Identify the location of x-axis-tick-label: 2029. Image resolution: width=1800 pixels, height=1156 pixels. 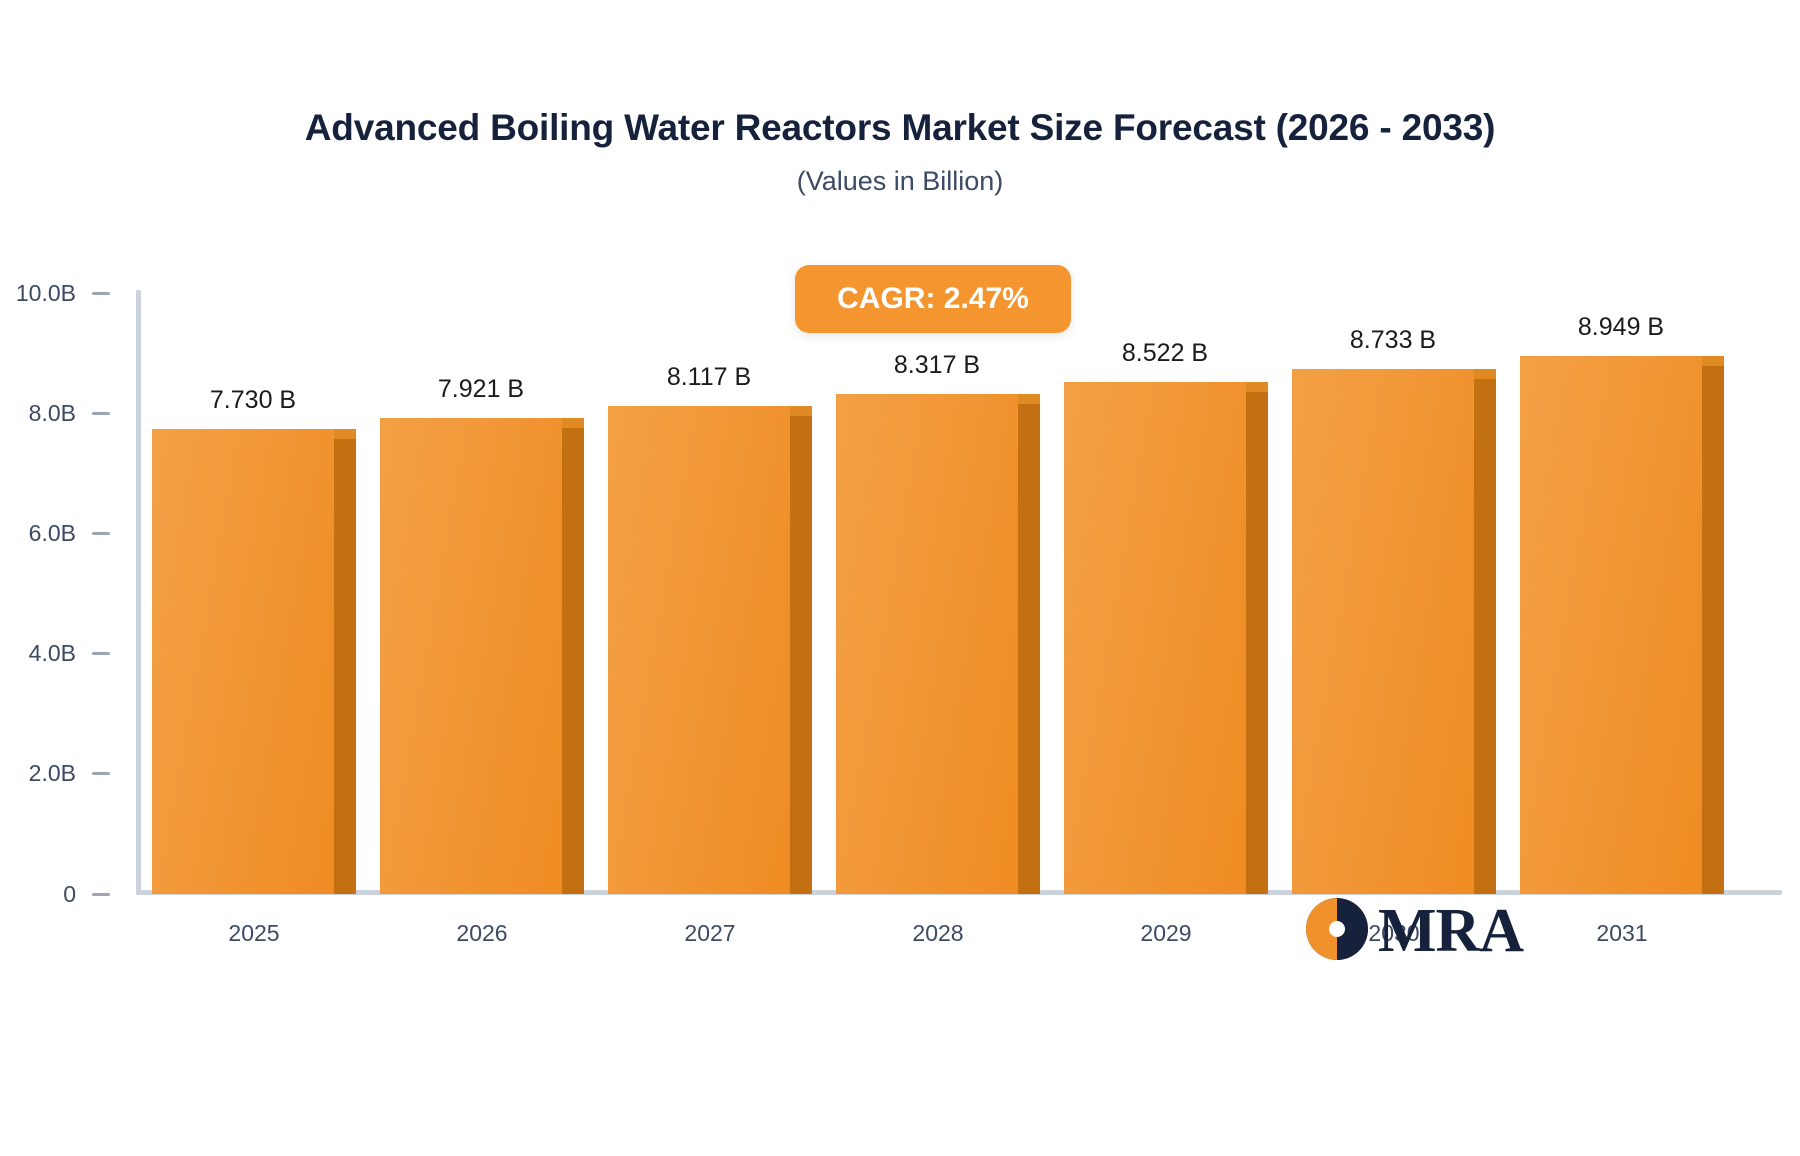
(1166, 933).